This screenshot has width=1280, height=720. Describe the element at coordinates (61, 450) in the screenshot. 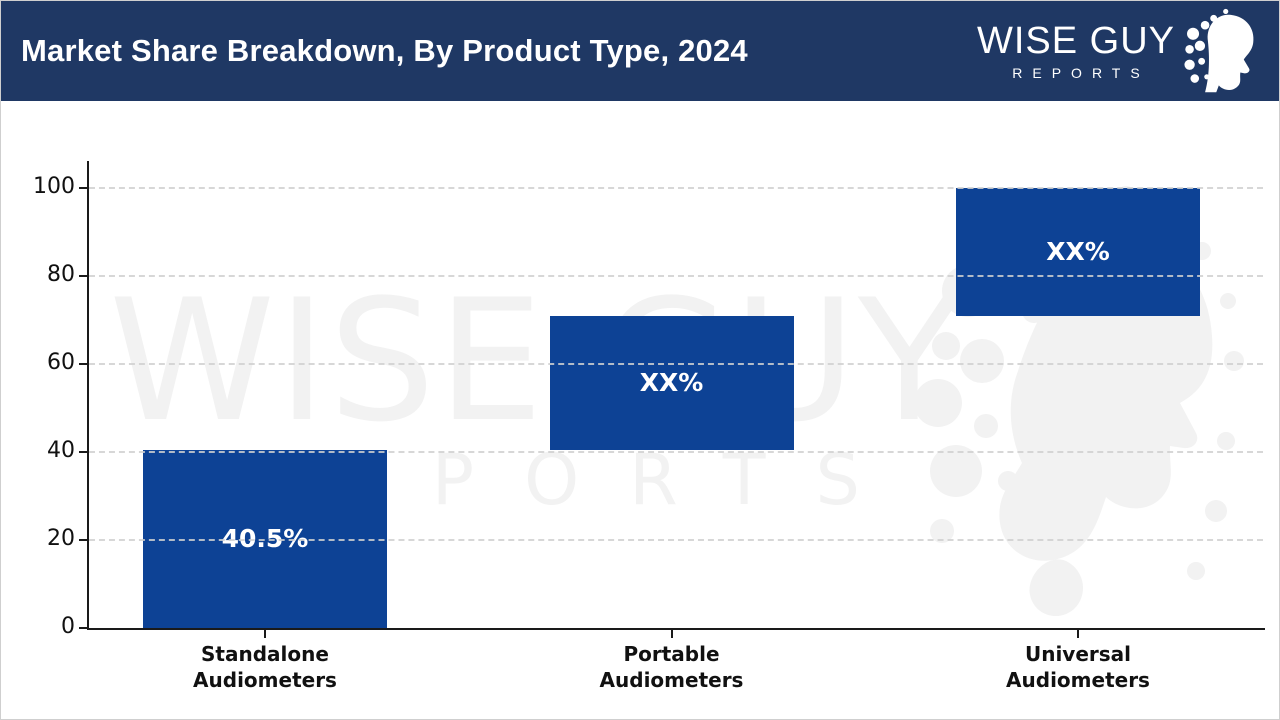

I see `y-axis-tick-label: 40` at that location.